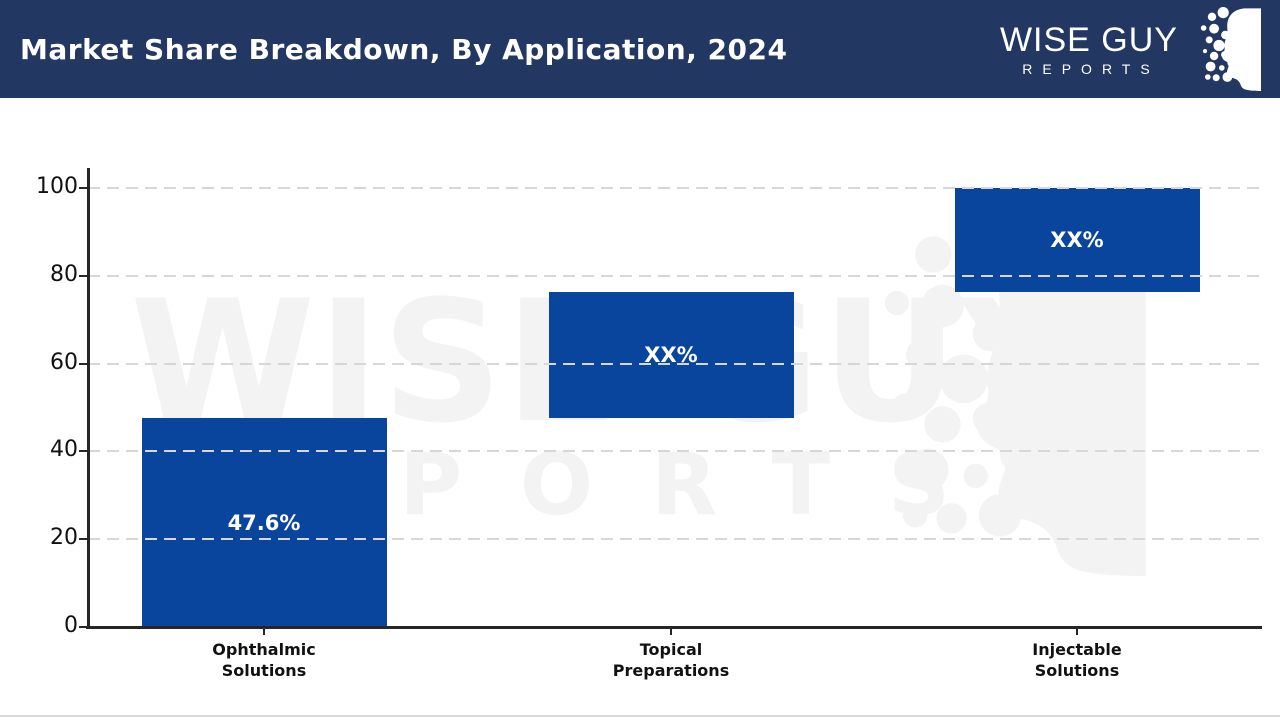 The width and height of the screenshot is (1280, 720). I want to click on x-category-label: Injectable Solutions, so click(1077, 661).